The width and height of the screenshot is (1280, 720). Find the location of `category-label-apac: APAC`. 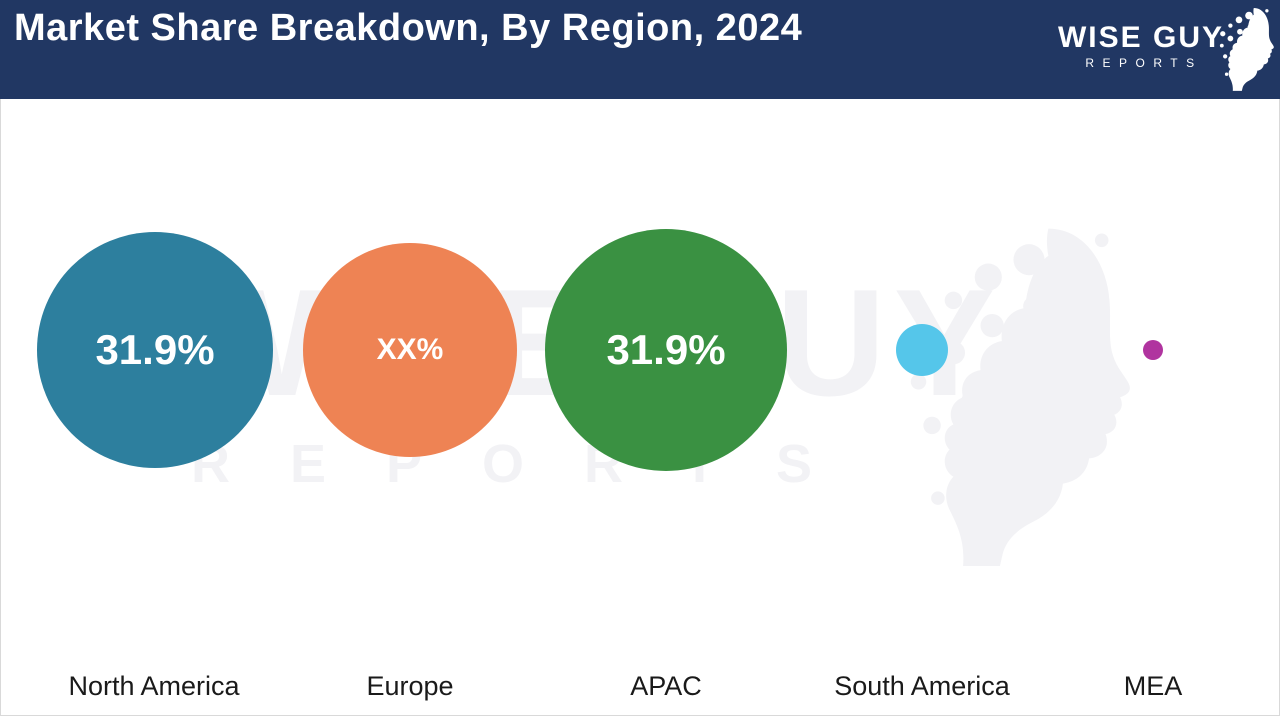

category-label-apac: APAC is located at coordinates (666, 686).